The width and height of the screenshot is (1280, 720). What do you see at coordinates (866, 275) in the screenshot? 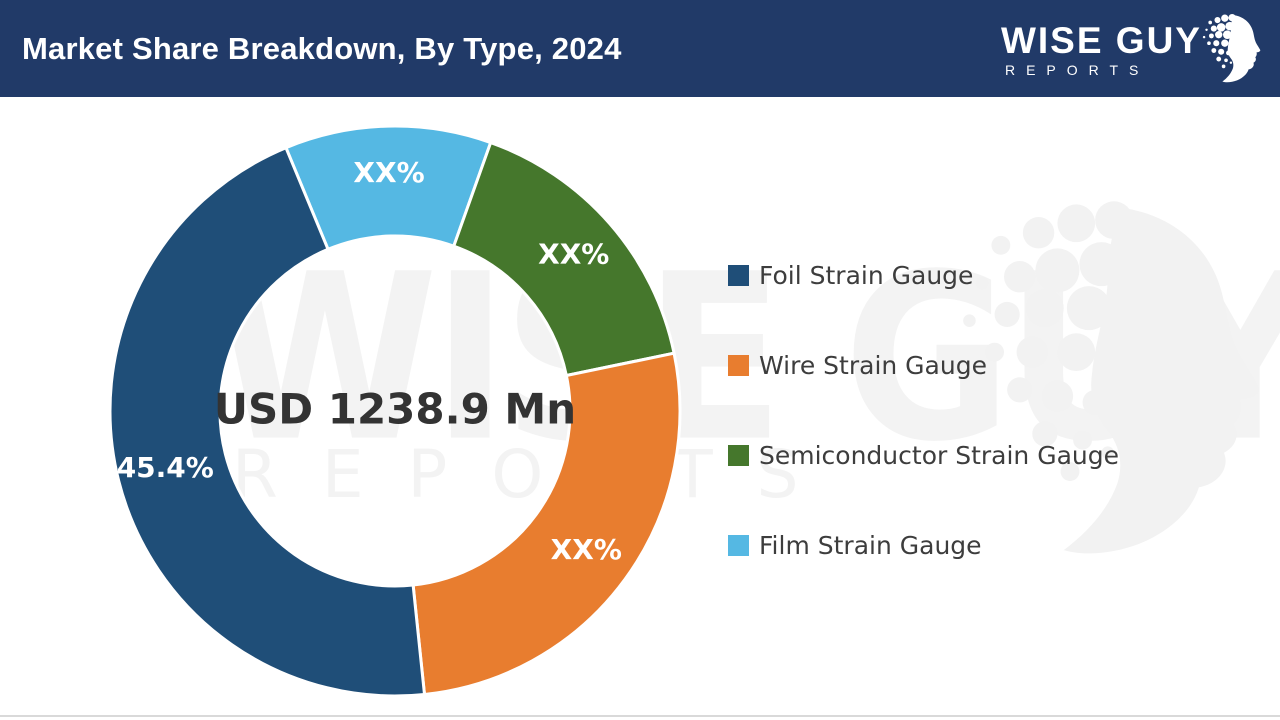
I see `legend-label-foil-strain-gauge: Foil Strain Gauge` at bounding box center [866, 275].